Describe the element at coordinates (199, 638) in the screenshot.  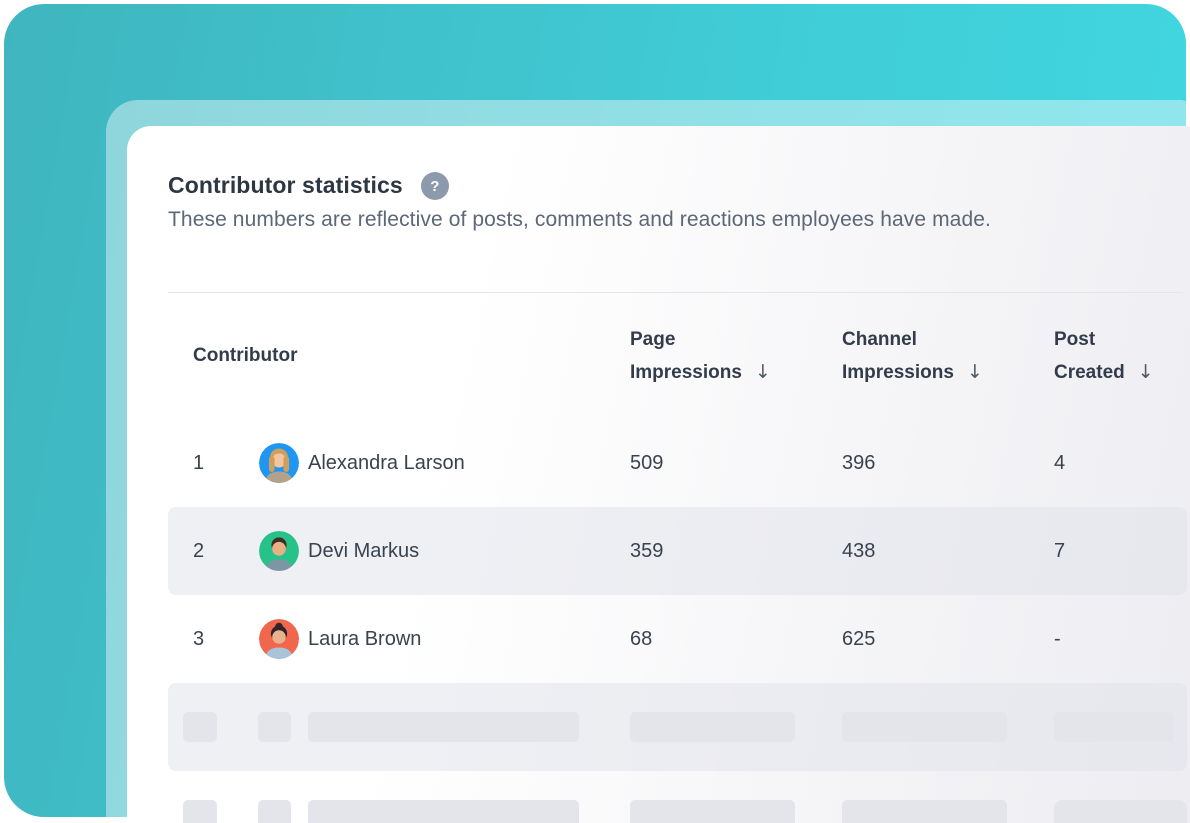
I see `rank-cell: 3` at that location.